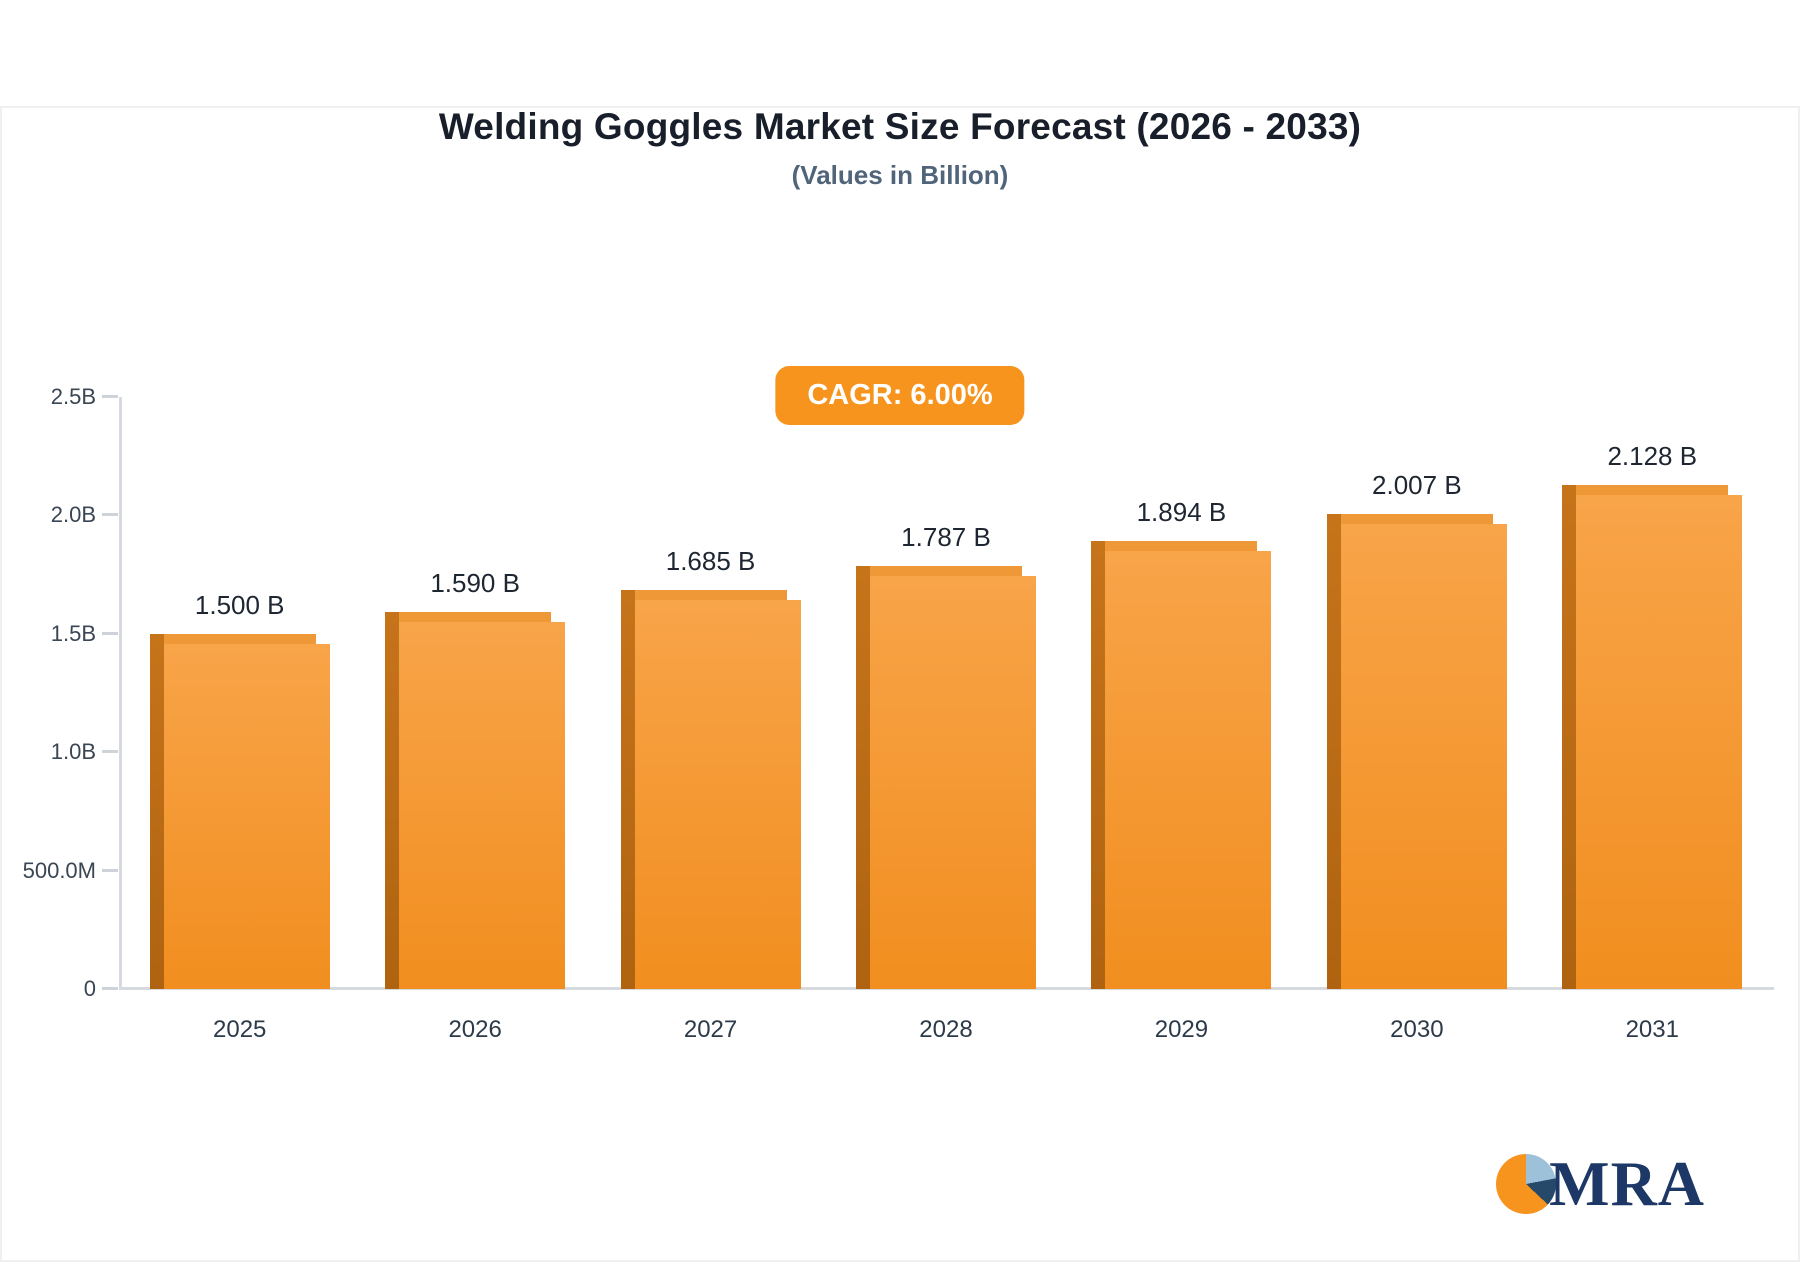 Image resolution: width=1800 pixels, height=1262 pixels. Describe the element at coordinates (73, 752) in the screenshot. I see `y-tick-label: 1.0B` at that location.